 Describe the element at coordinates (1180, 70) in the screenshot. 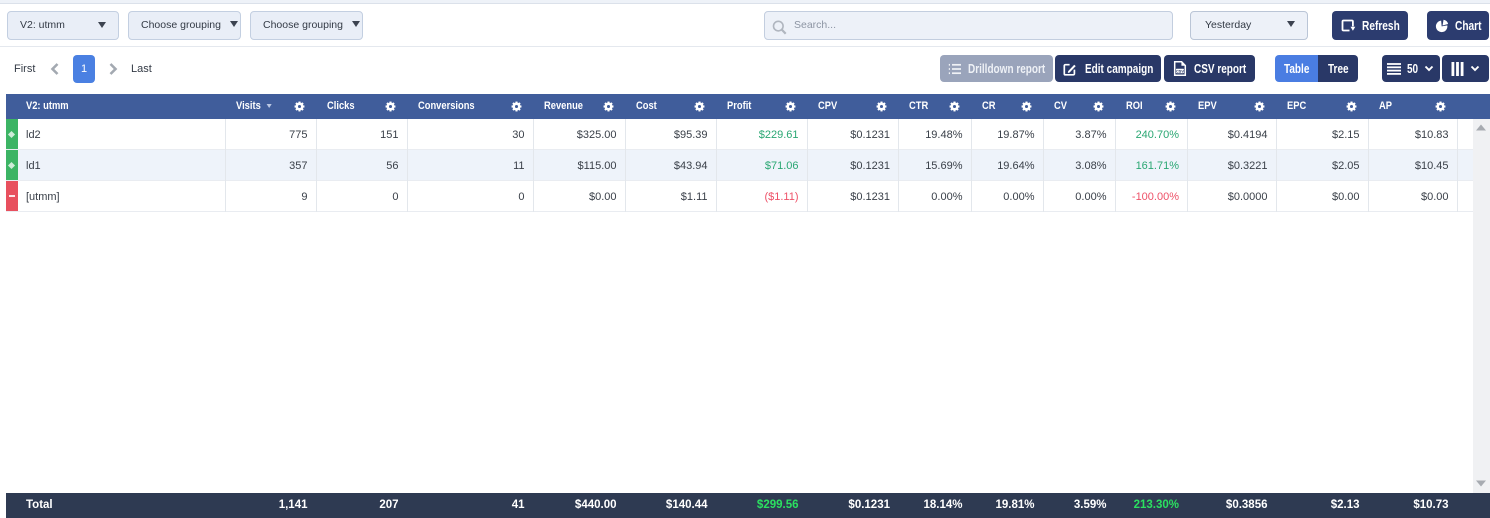

I see `svg-text: CSV` at that location.